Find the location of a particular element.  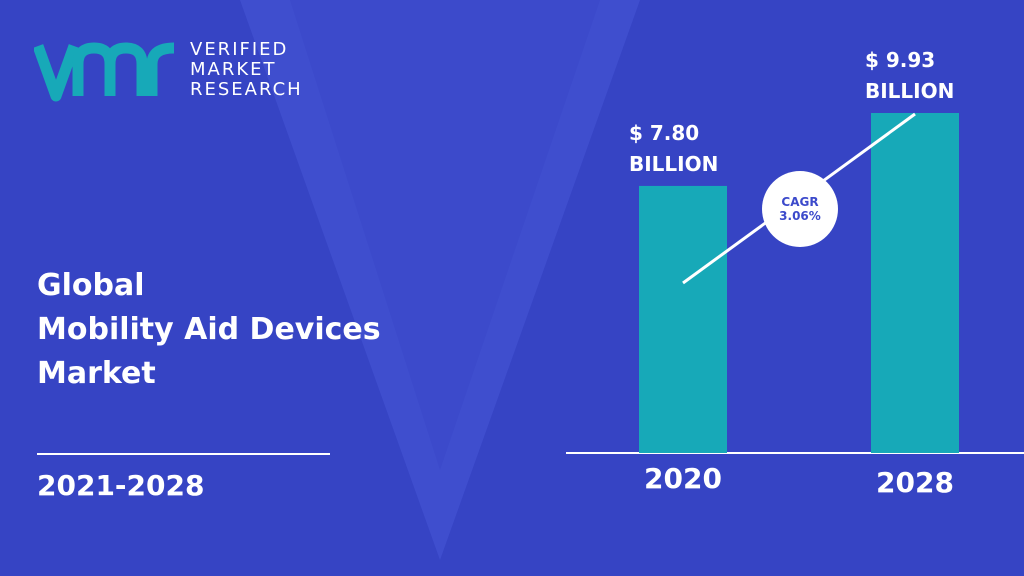

cagr-badge: CAGR 3.06% is located at coordinates (800, 209).